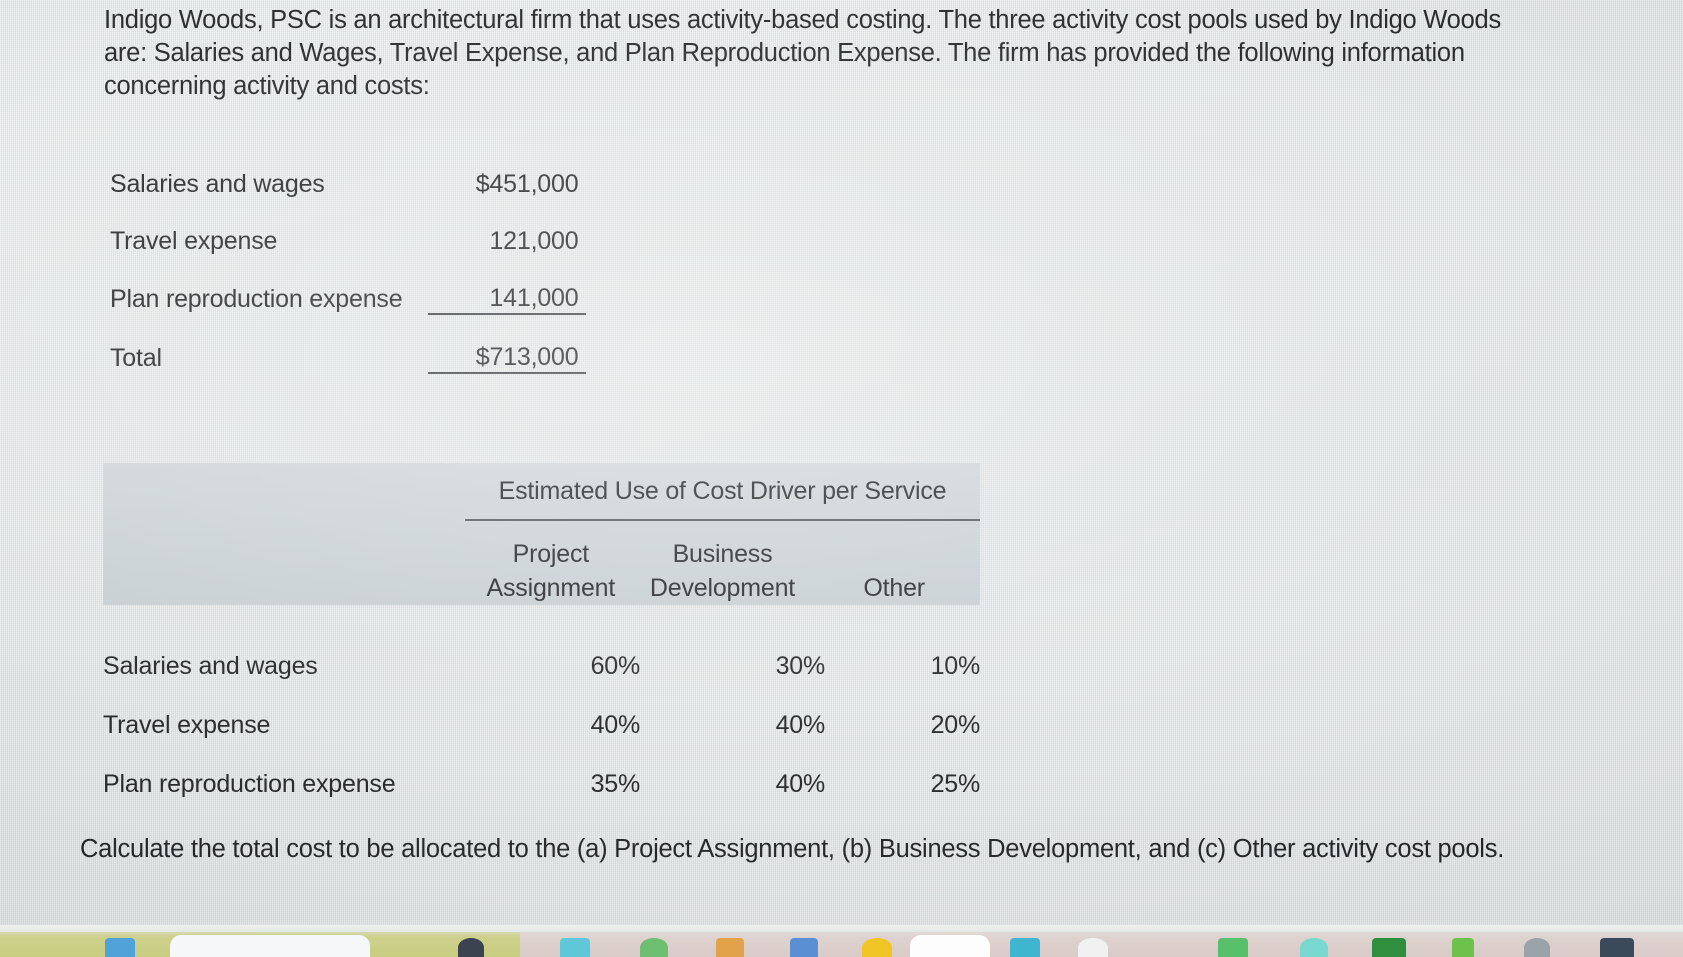  Describe the element at coordinates (217, 184) in the screenshot. I see `cost-row-label: Salaries and wages` at that location.